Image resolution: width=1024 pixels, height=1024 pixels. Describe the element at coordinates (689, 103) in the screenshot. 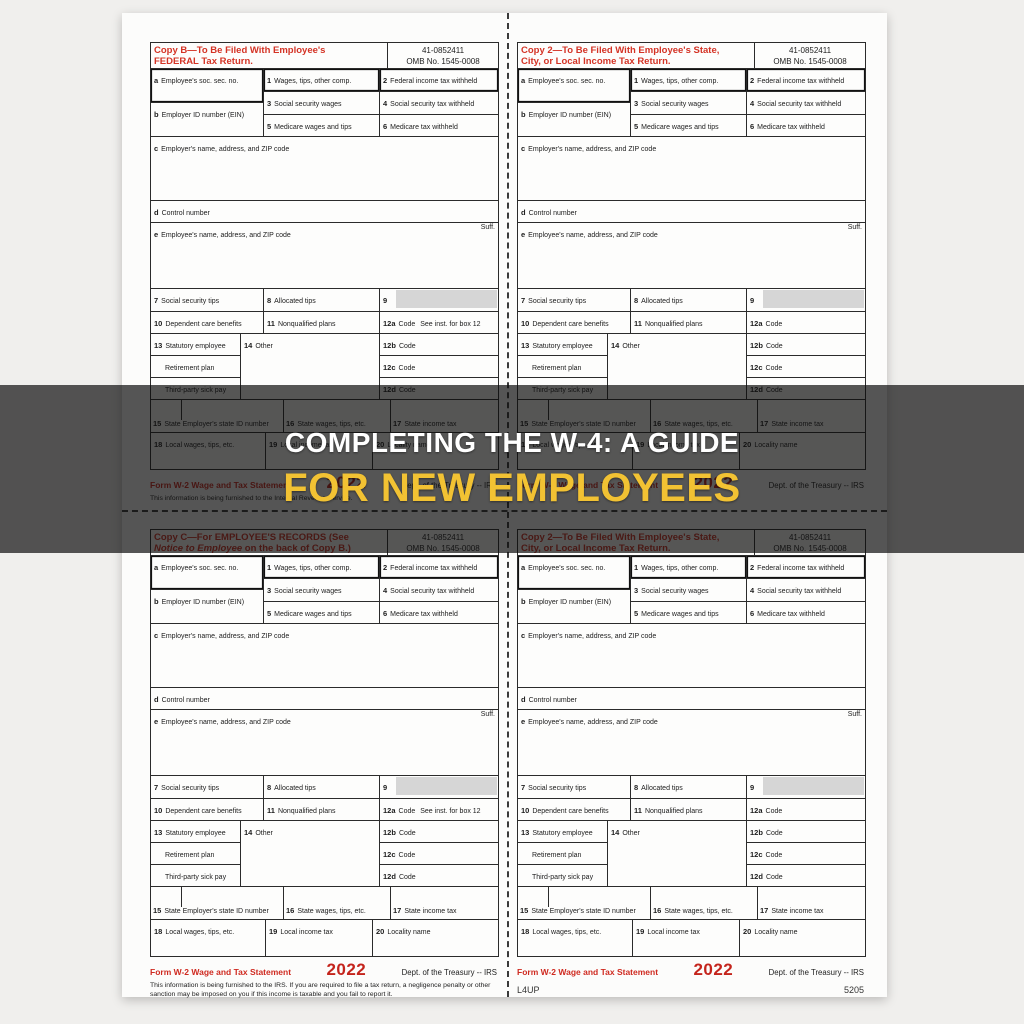

I see `box-3-ss-wages: 3 Social security wages` at that location.